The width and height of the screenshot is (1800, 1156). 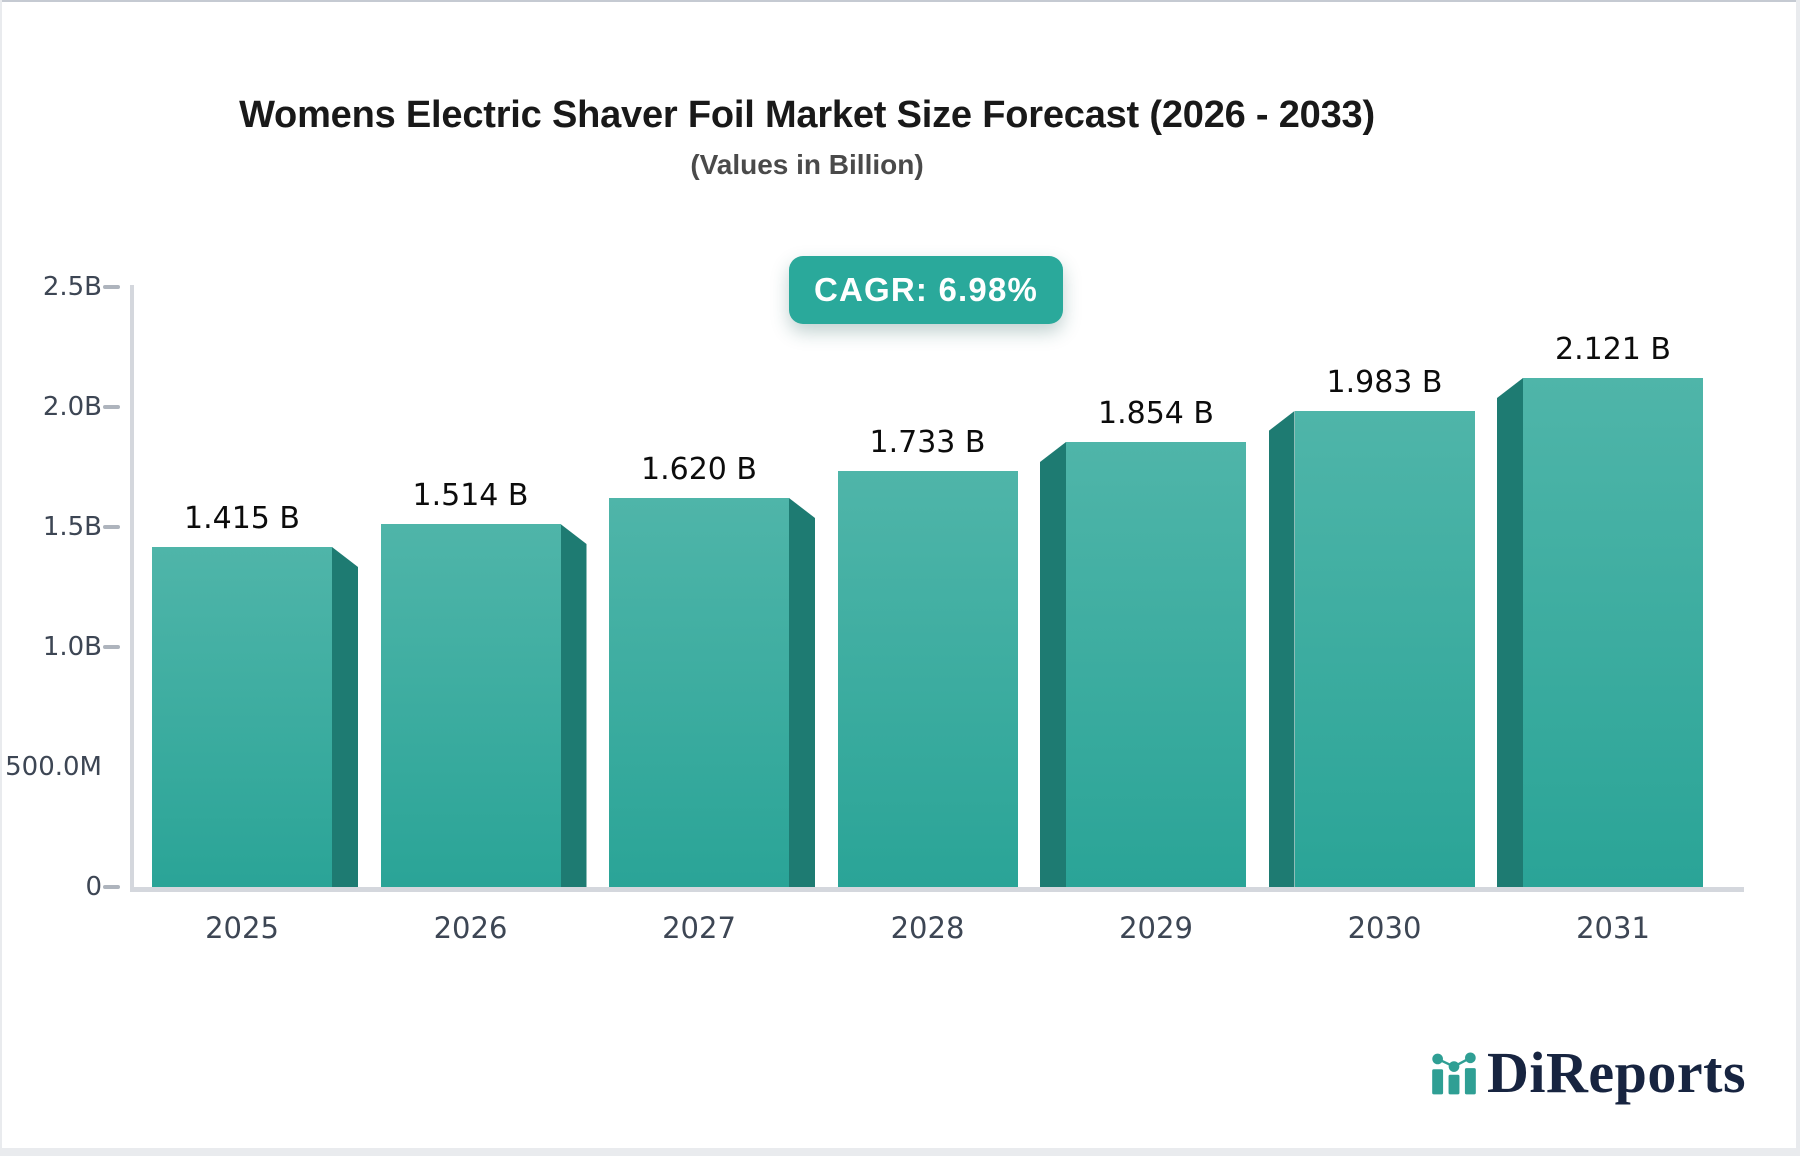 What do you see at coordinates (132, 587) in the screenshot?
I see `y-axis-line` at bounding box center [132, 587].